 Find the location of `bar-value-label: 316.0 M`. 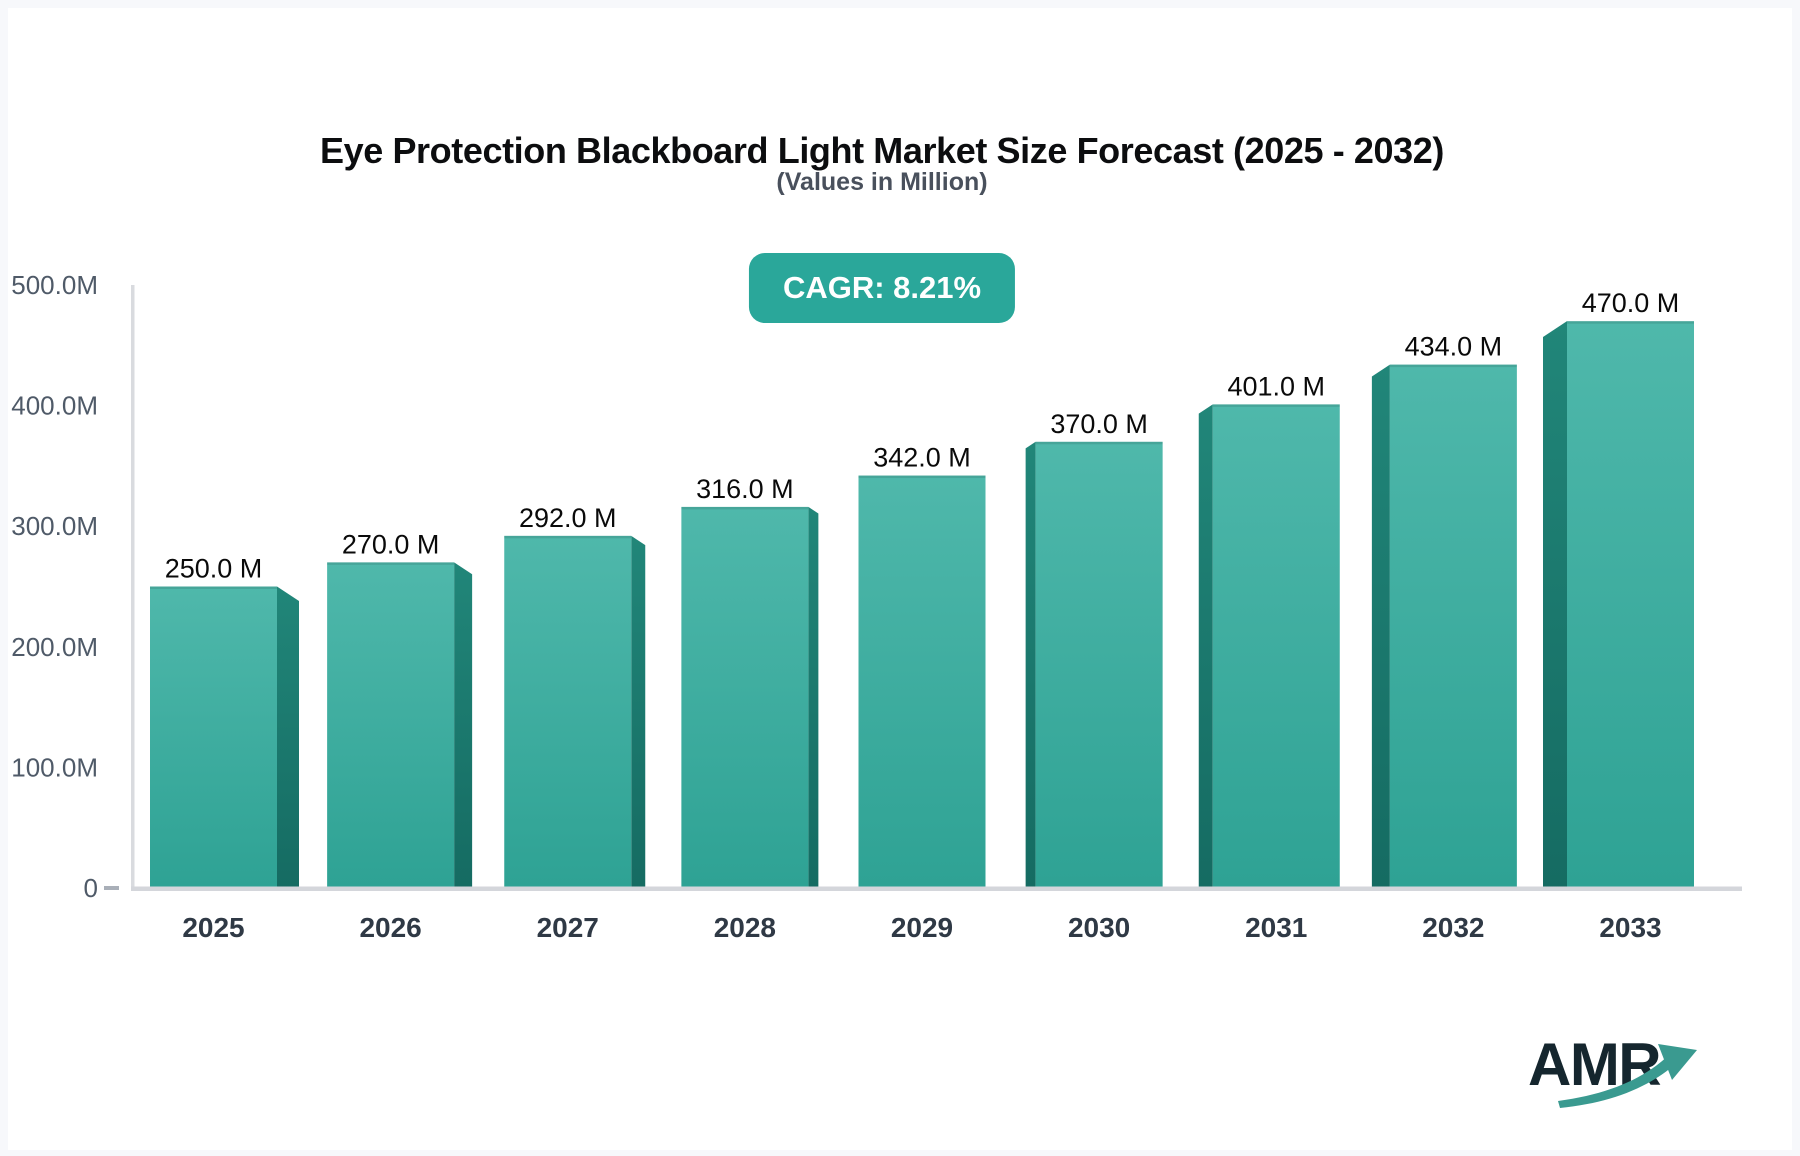

bar-value-label: 316.0 M is located at coordinates (745, 489).